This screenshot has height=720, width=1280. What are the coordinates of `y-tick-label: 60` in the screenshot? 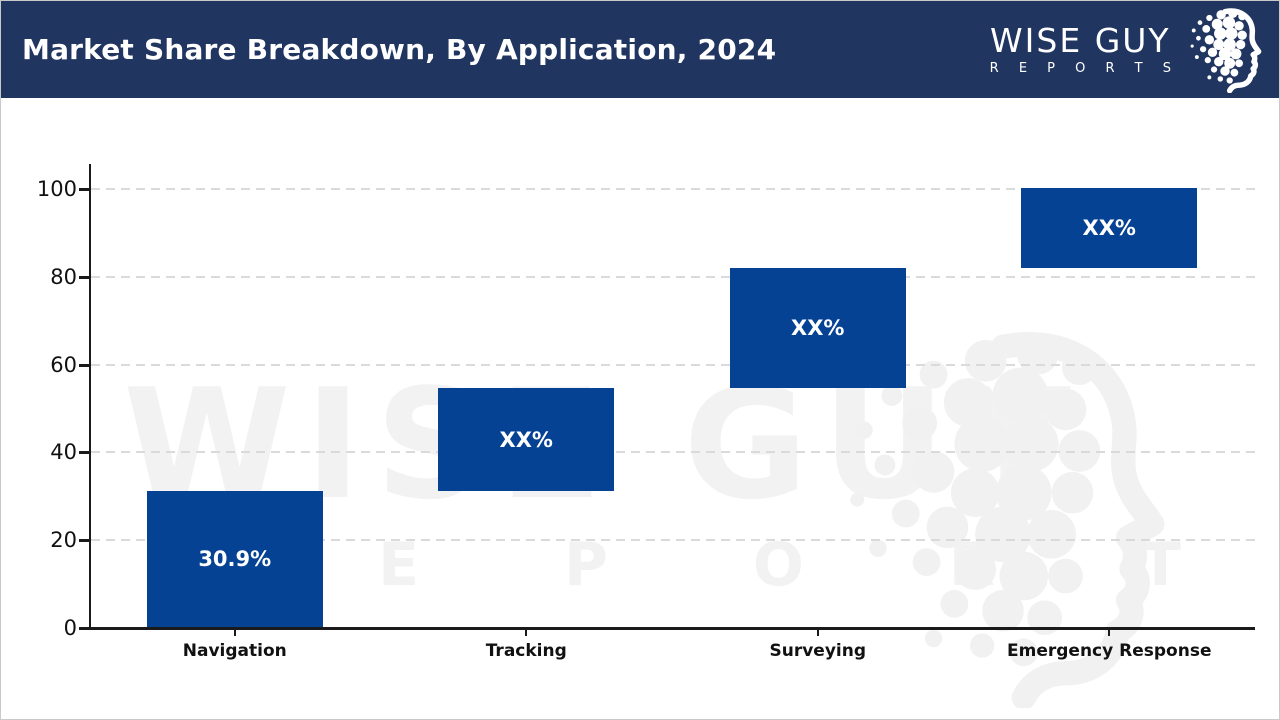 It's located at (63, 364).